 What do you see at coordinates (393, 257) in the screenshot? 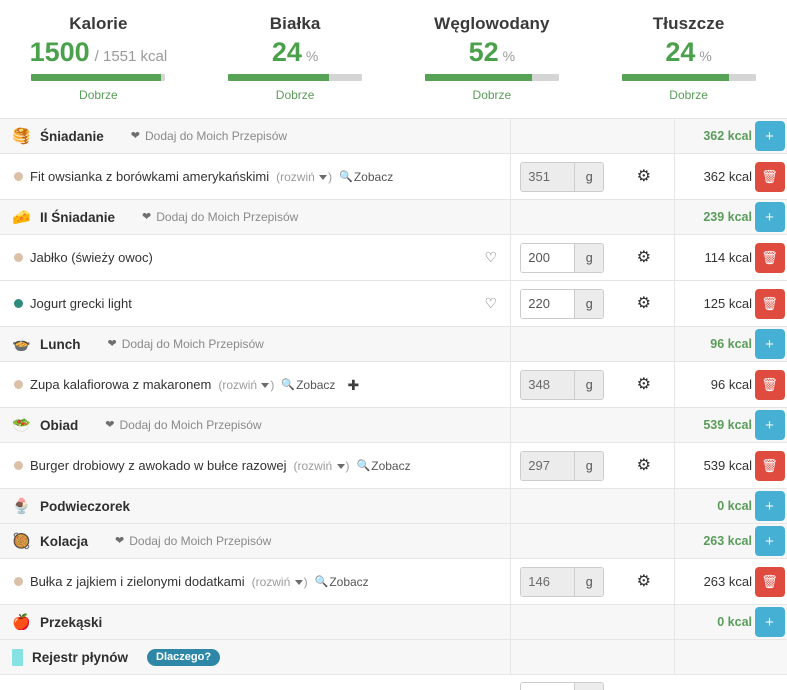
I see `product-row: Jabłko (świeży owoc) ♡ g ⚙ 114 kcal 🗑` at bounding box center [393, 257].